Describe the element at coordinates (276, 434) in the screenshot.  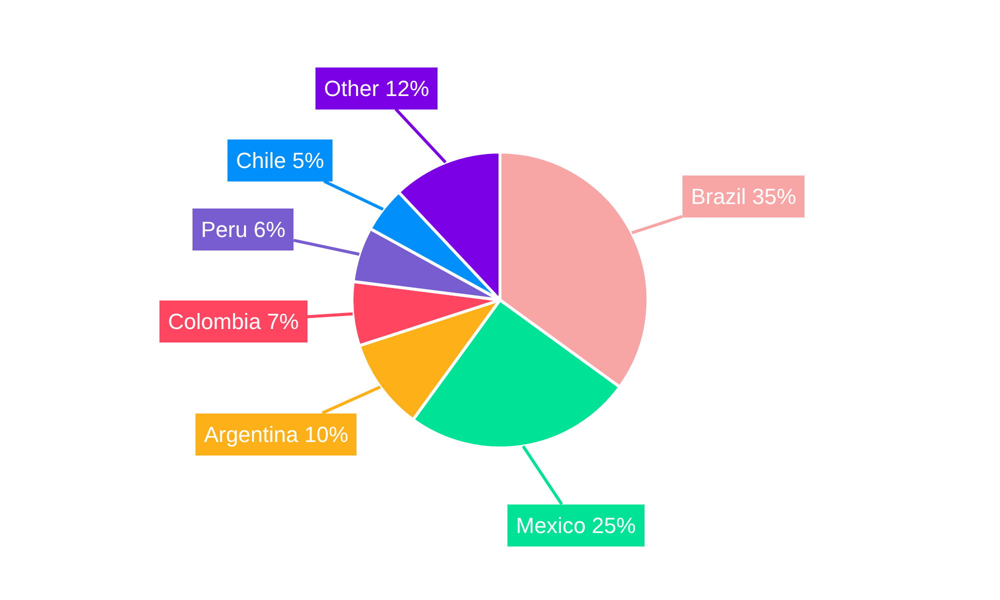
I see `slice-label: Argentina 10%` at that location.